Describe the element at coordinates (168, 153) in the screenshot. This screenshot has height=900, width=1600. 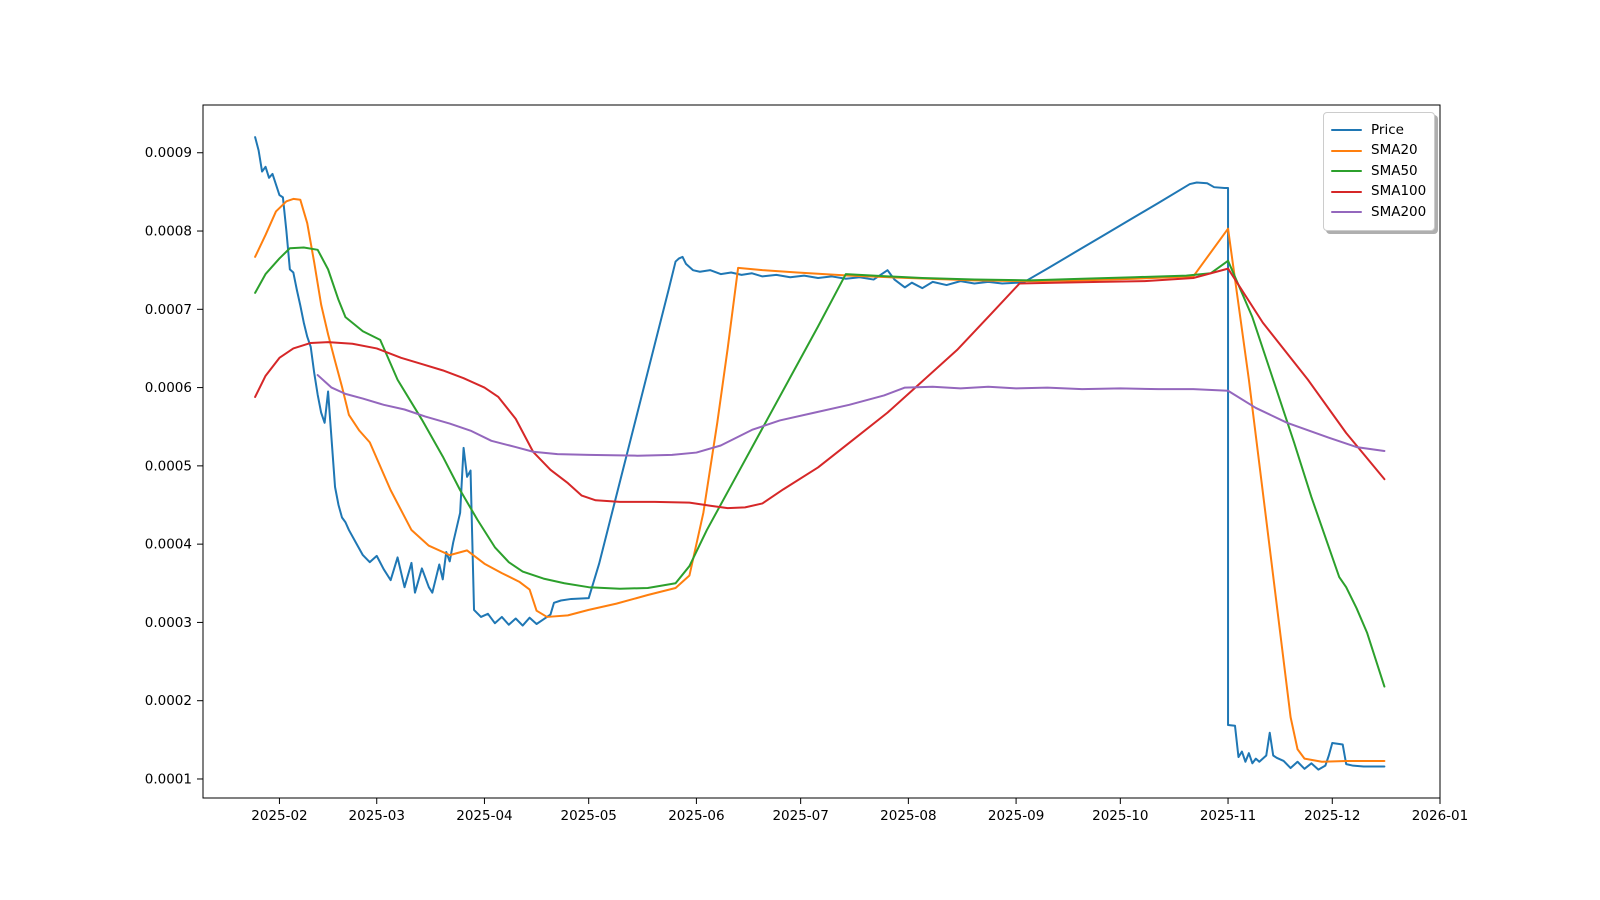
I see `y-tick-label: 0.0009` at that location.